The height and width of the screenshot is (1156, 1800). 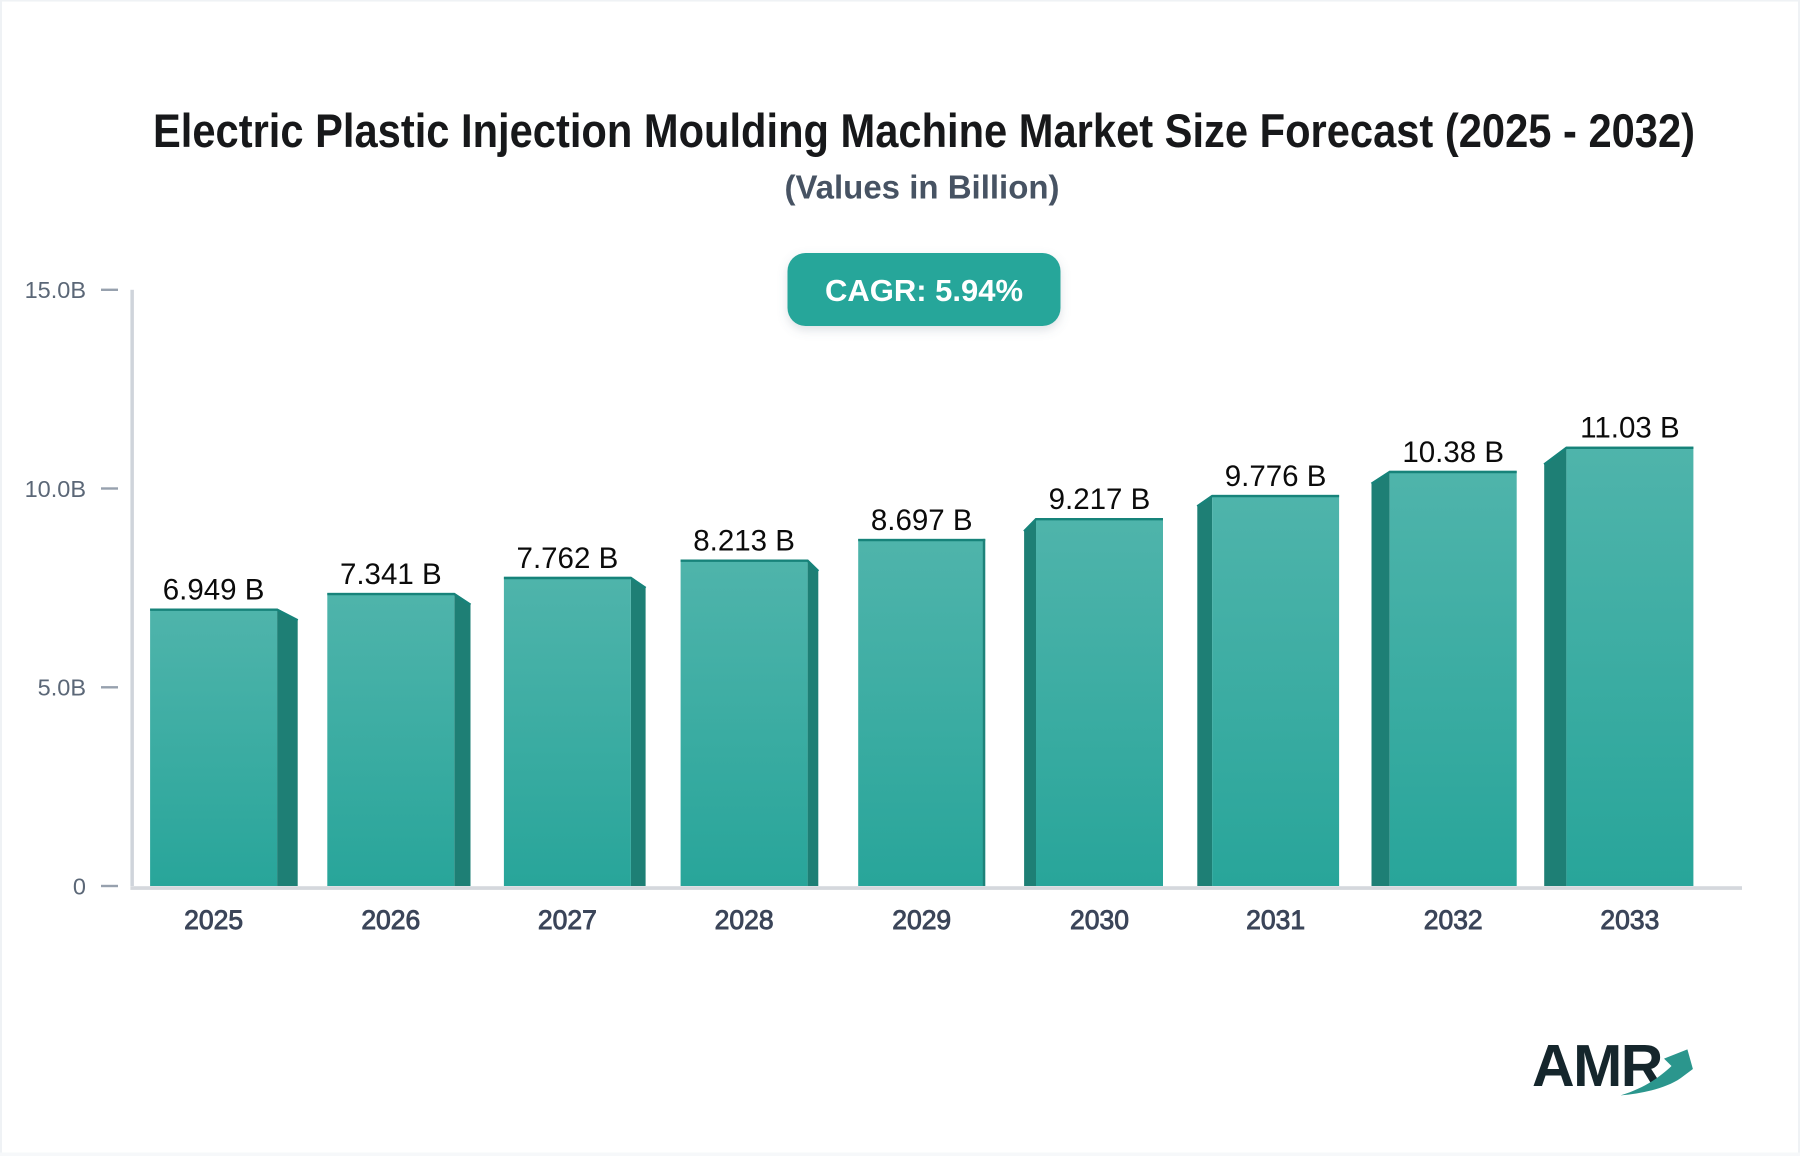 I want to click on svg-text: 2028, so click(x=744, y=920).